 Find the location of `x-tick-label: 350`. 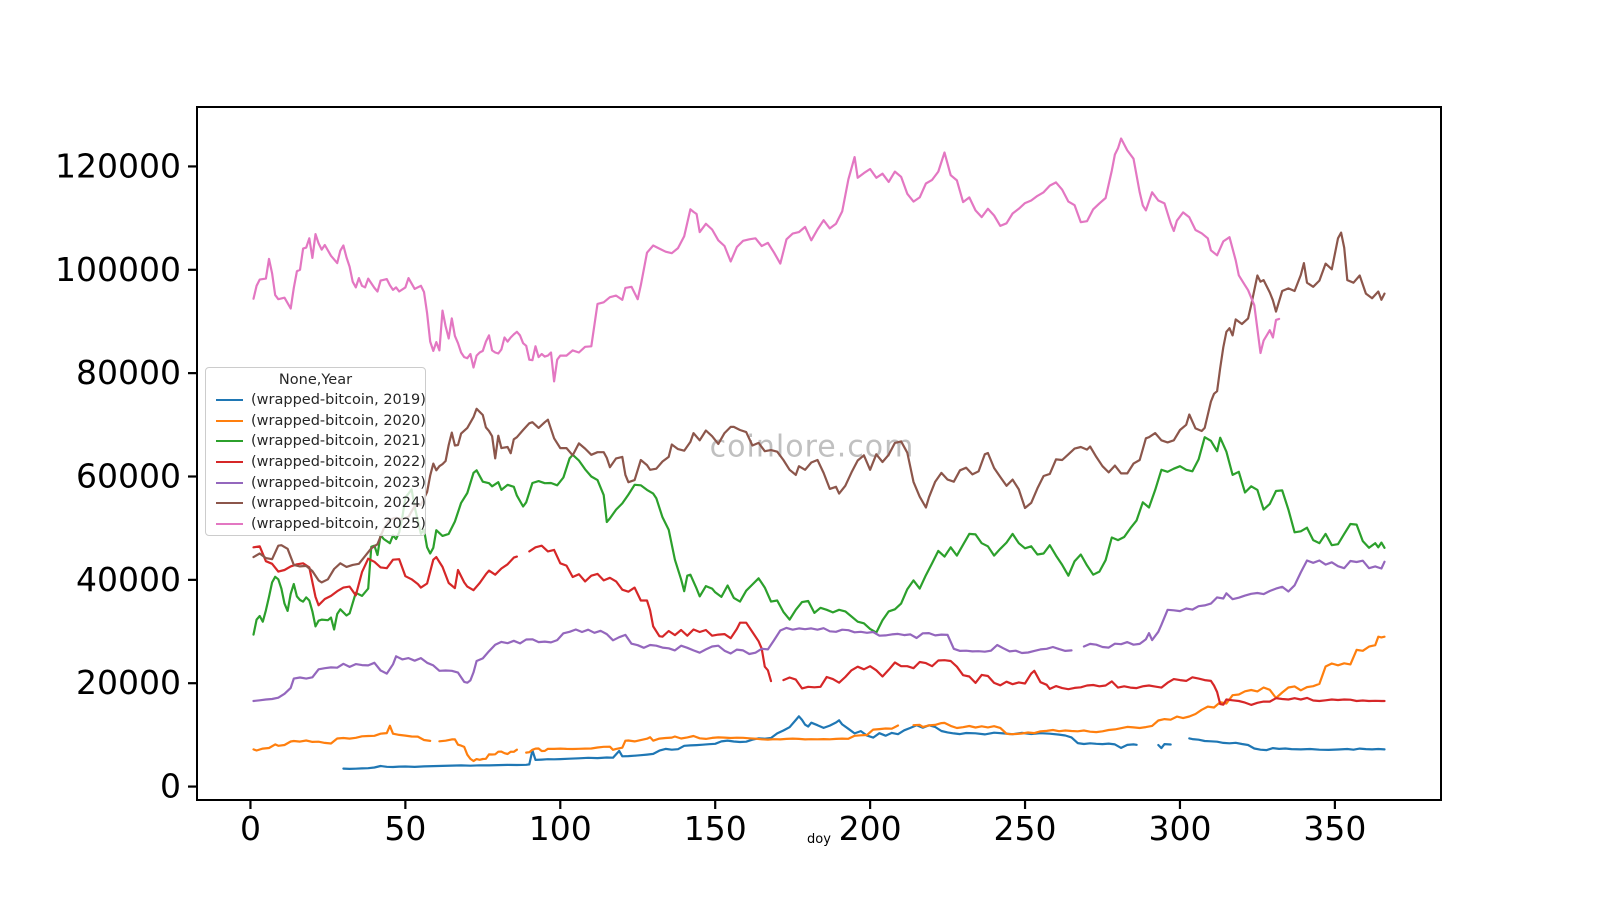

x-tick-label: 350 is located at coordinates (1334, 828).